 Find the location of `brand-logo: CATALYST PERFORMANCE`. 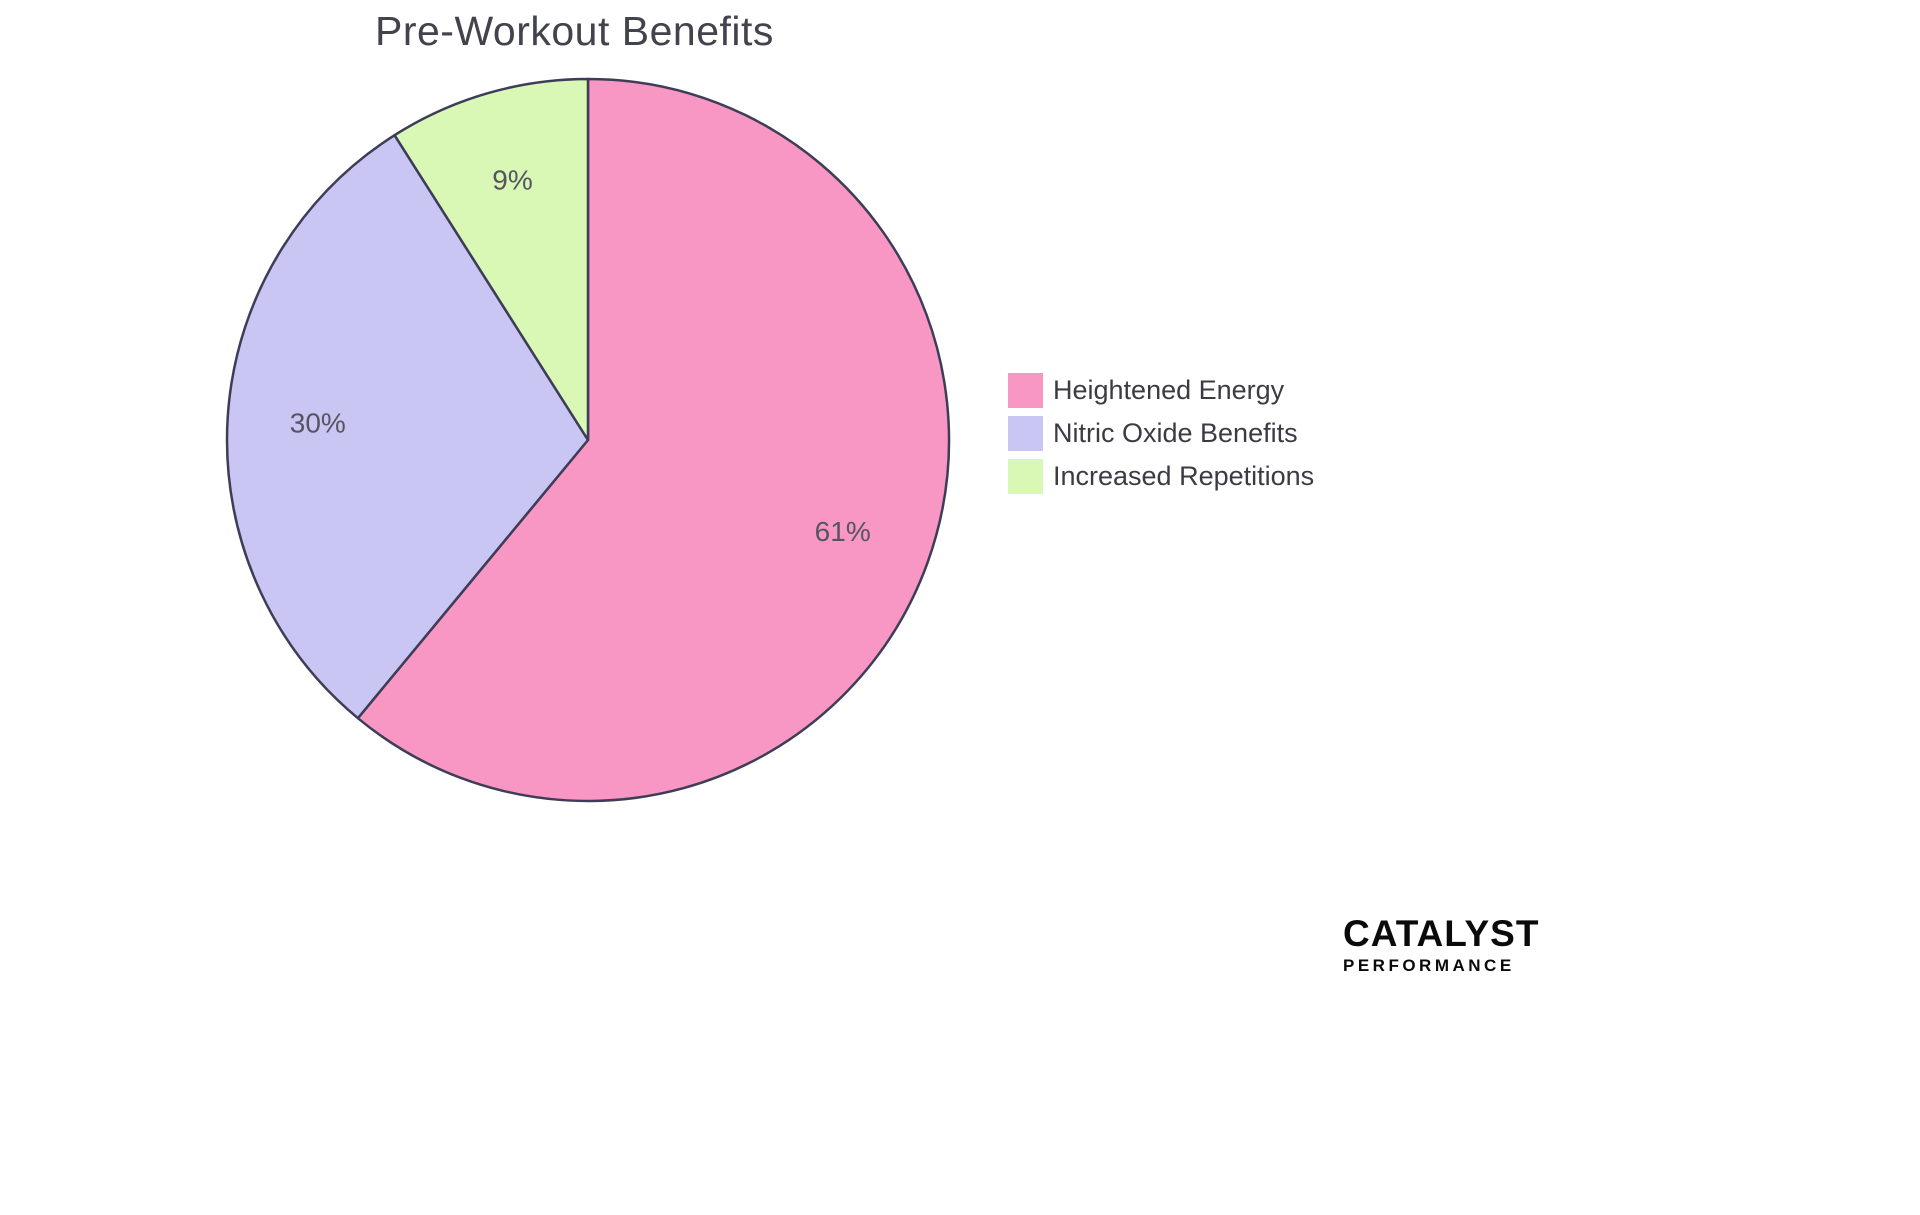

brand-logo: CATALYST PERFORMANCE is located at coordinates (1441, 945).